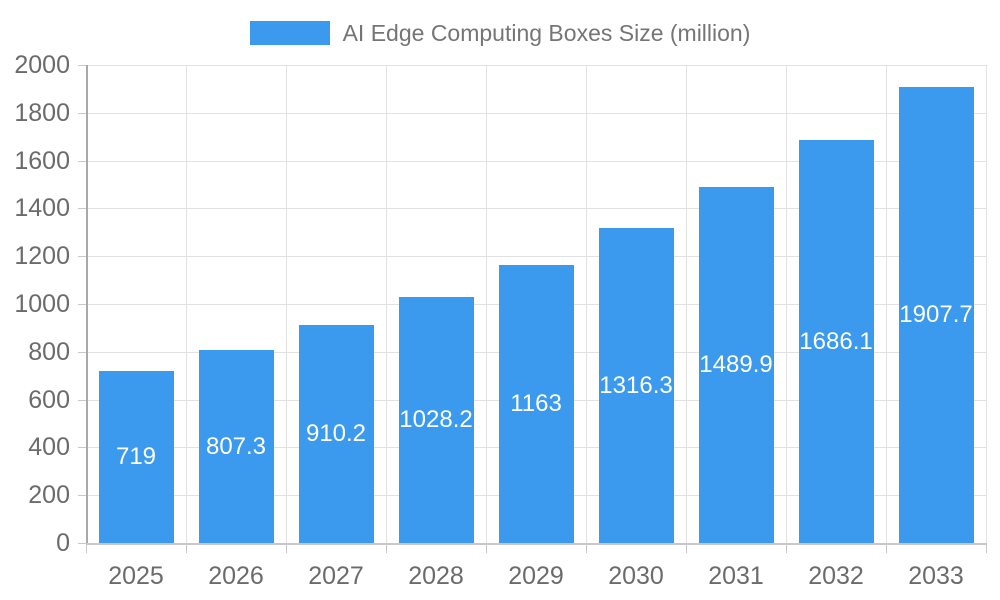 The width and height of the screenshot is (1000, 600). I want to click on y-axis-tick-label: 600, so click(49, 399).